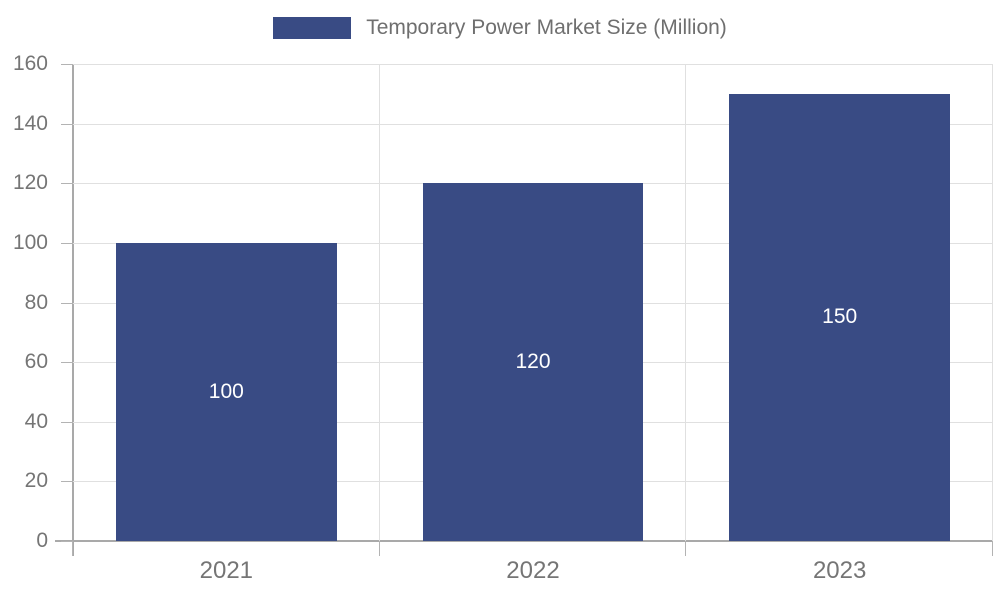  Describe the element at coordinates (226, 570) in the screenshot. I see `x-tick-label: 2021` at that location.